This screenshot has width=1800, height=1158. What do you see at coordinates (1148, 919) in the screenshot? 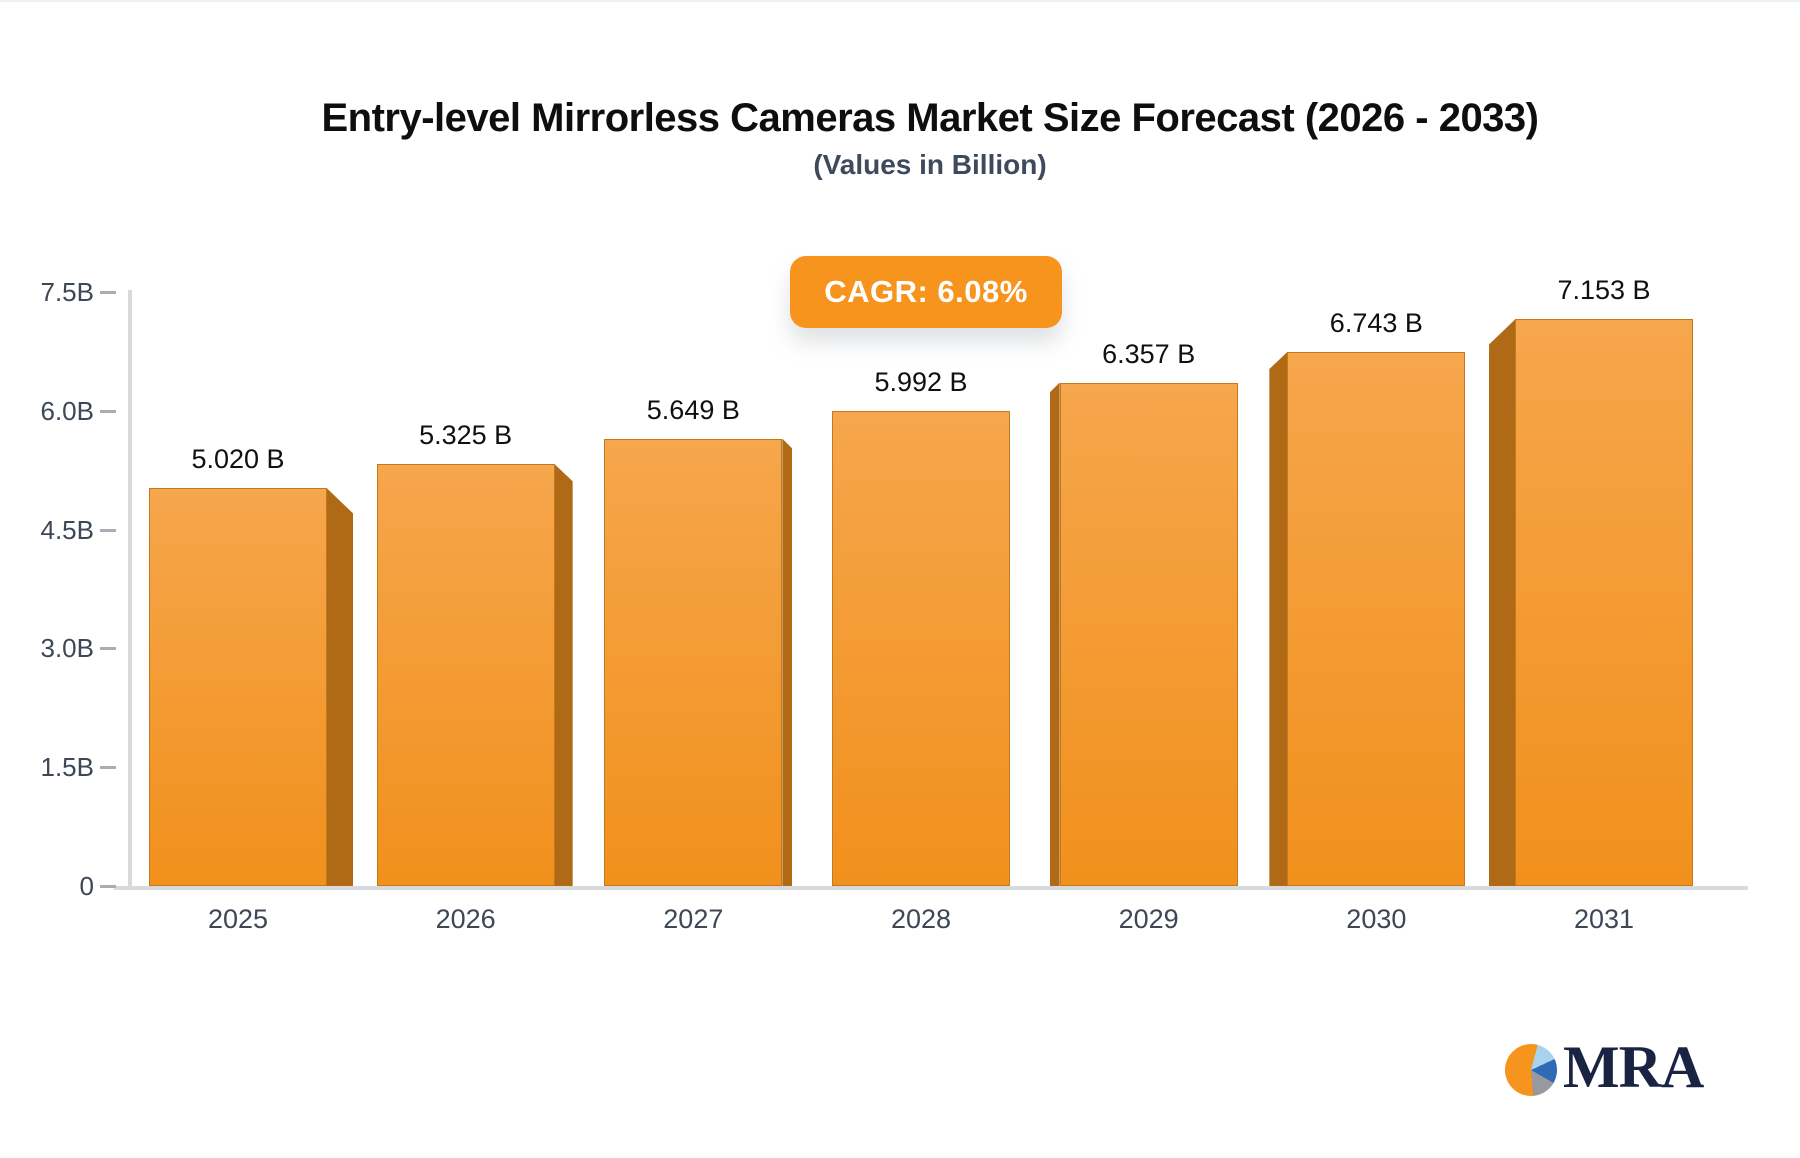
I see `x-axis-label: 2029` at bounding box center [1148, 919].